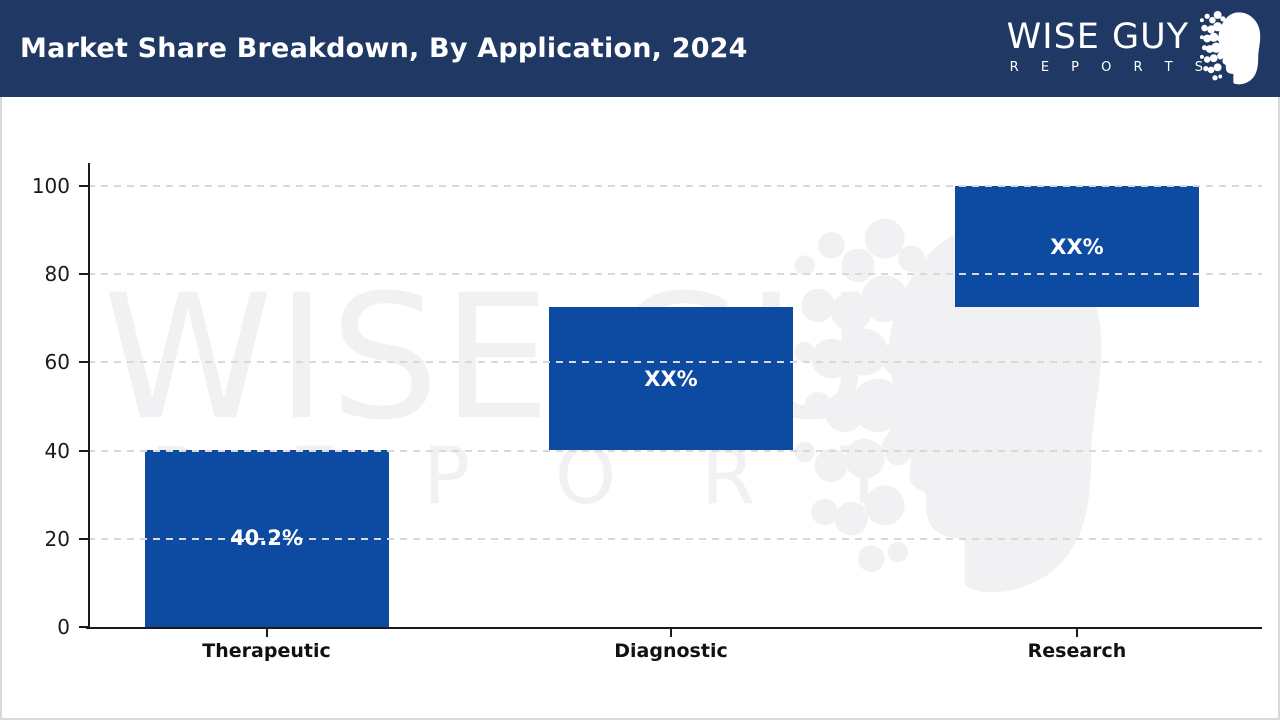  I want to click on y-tick-label: 60, so click(57, 362).